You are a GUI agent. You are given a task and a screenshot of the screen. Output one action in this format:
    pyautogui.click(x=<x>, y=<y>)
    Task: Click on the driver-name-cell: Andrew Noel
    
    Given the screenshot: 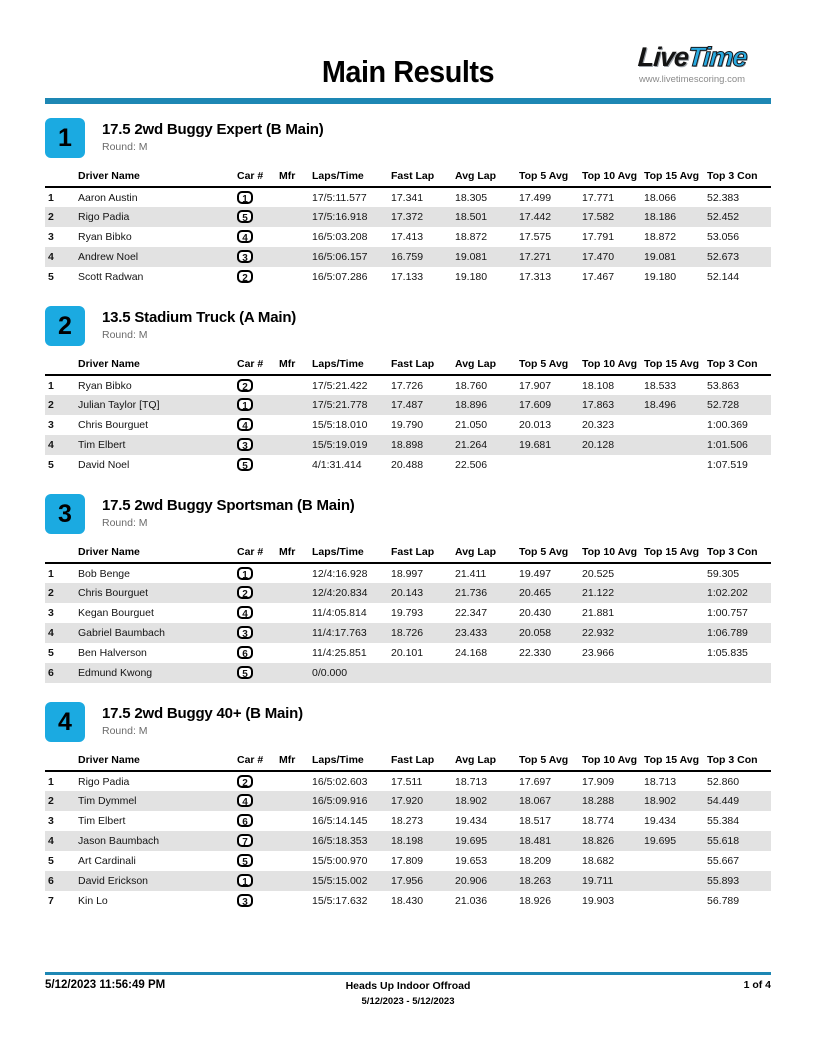 What is the action you would take?
    pyautogui.click(x=108, y=257)
    